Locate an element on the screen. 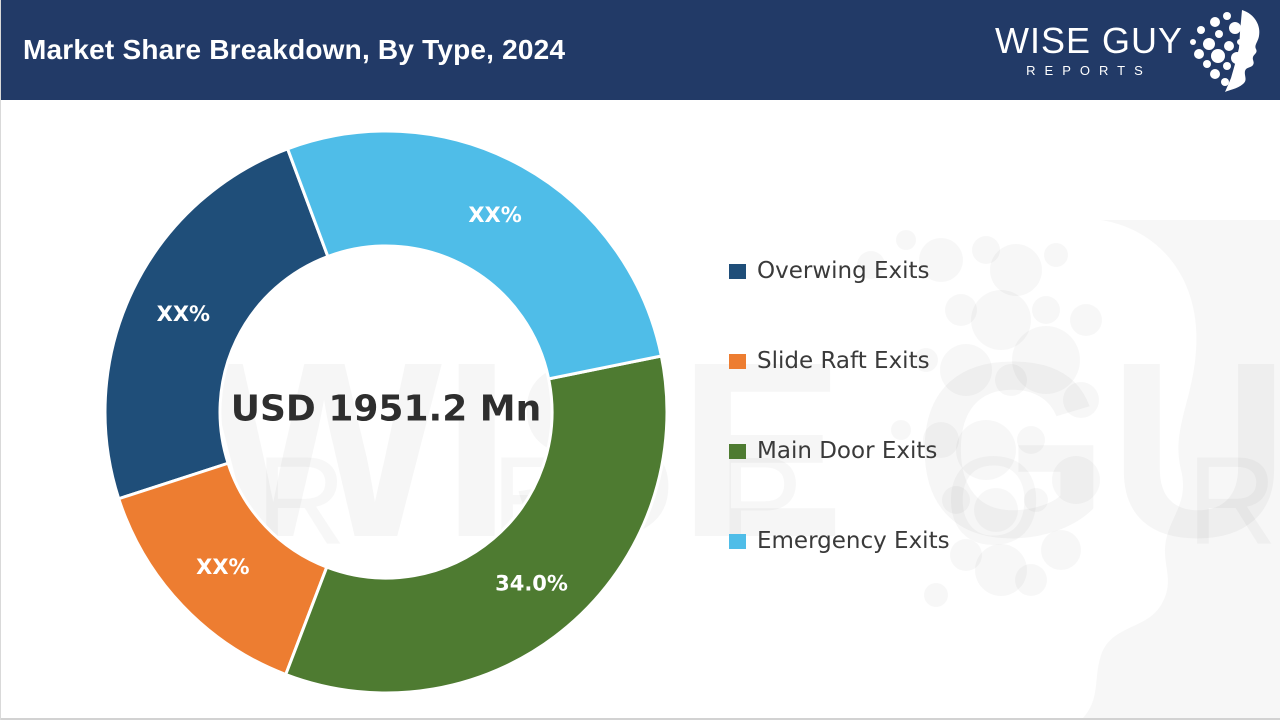 This screenshot has height=720, width=1280. legend-swatch-slide-raft is located at coordinates (737, 361).